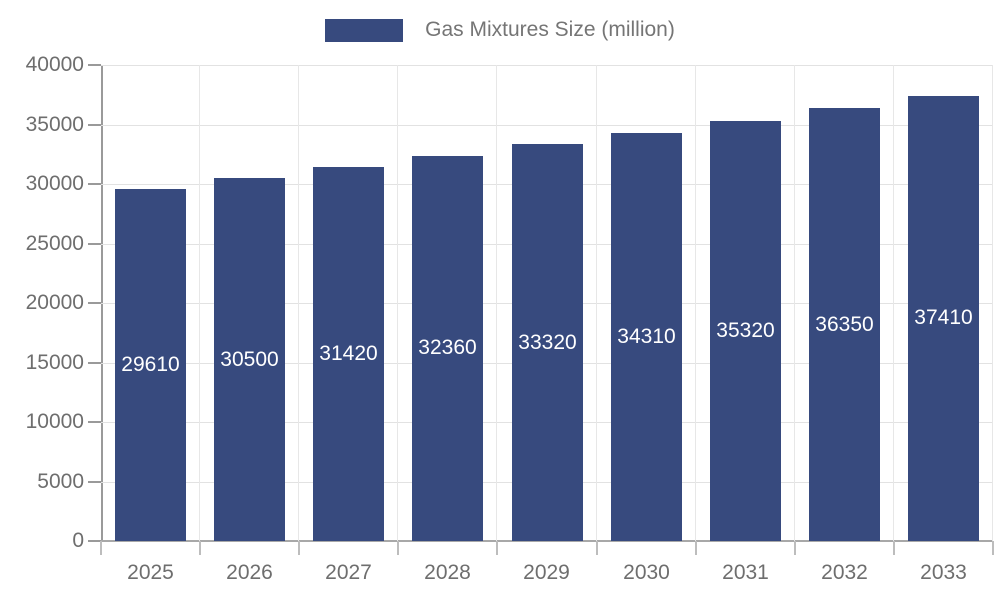  What do you see at coordinates (150, 572) in the screenshot?
I see `x-axis-tick-label: 2025` at bounding box center [150, 572].